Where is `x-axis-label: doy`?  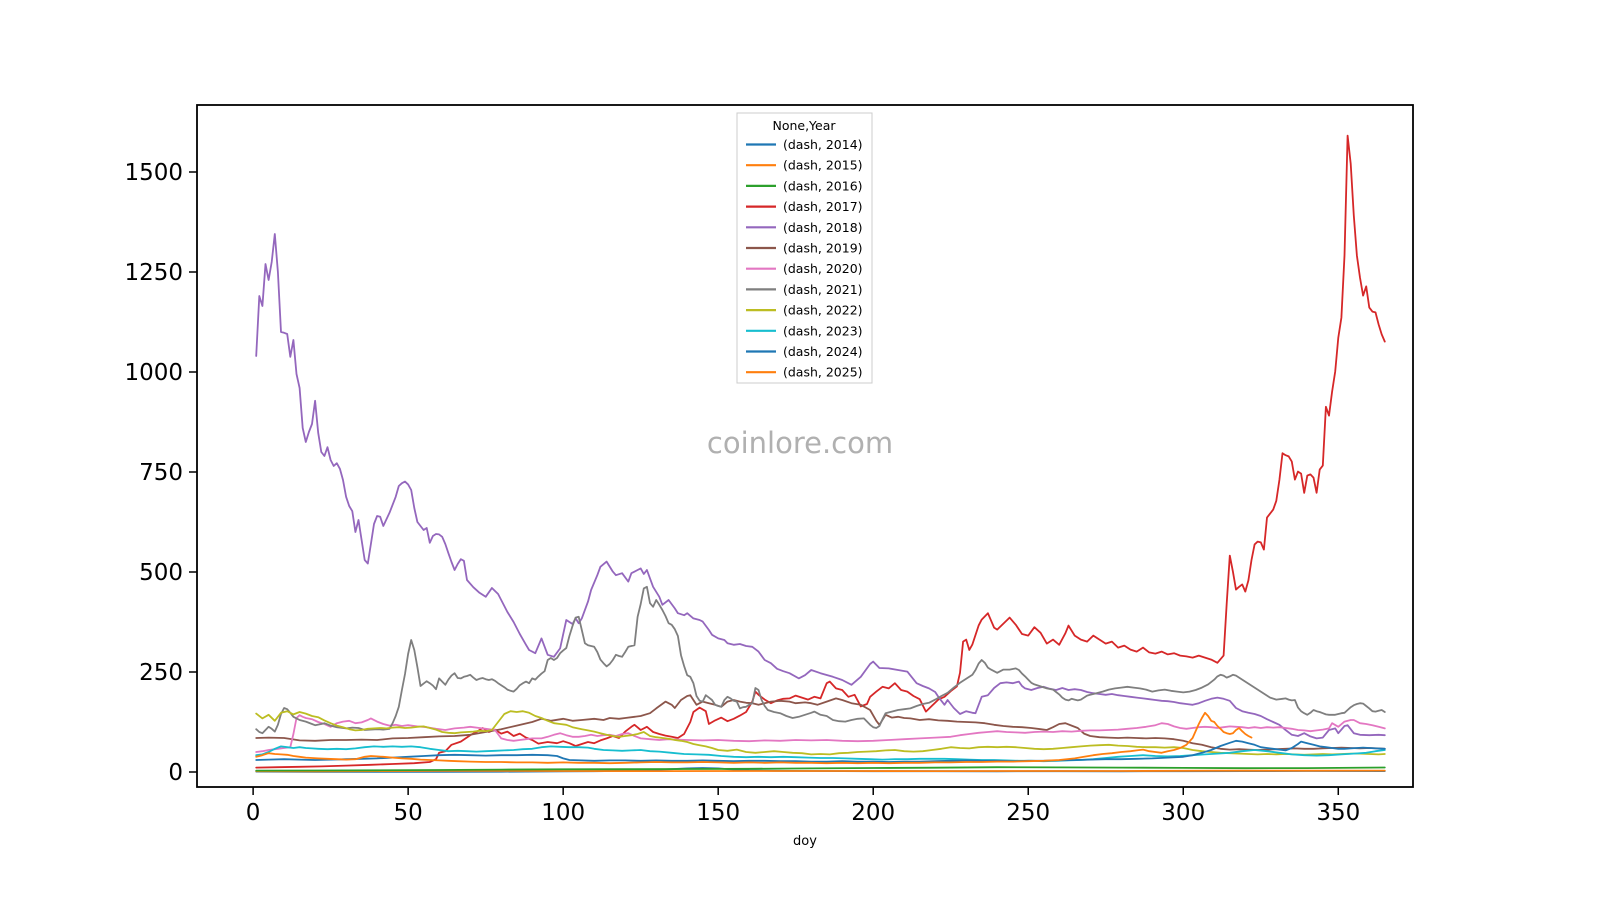
x-axis-label: doy is located at coordinates (805, 841).